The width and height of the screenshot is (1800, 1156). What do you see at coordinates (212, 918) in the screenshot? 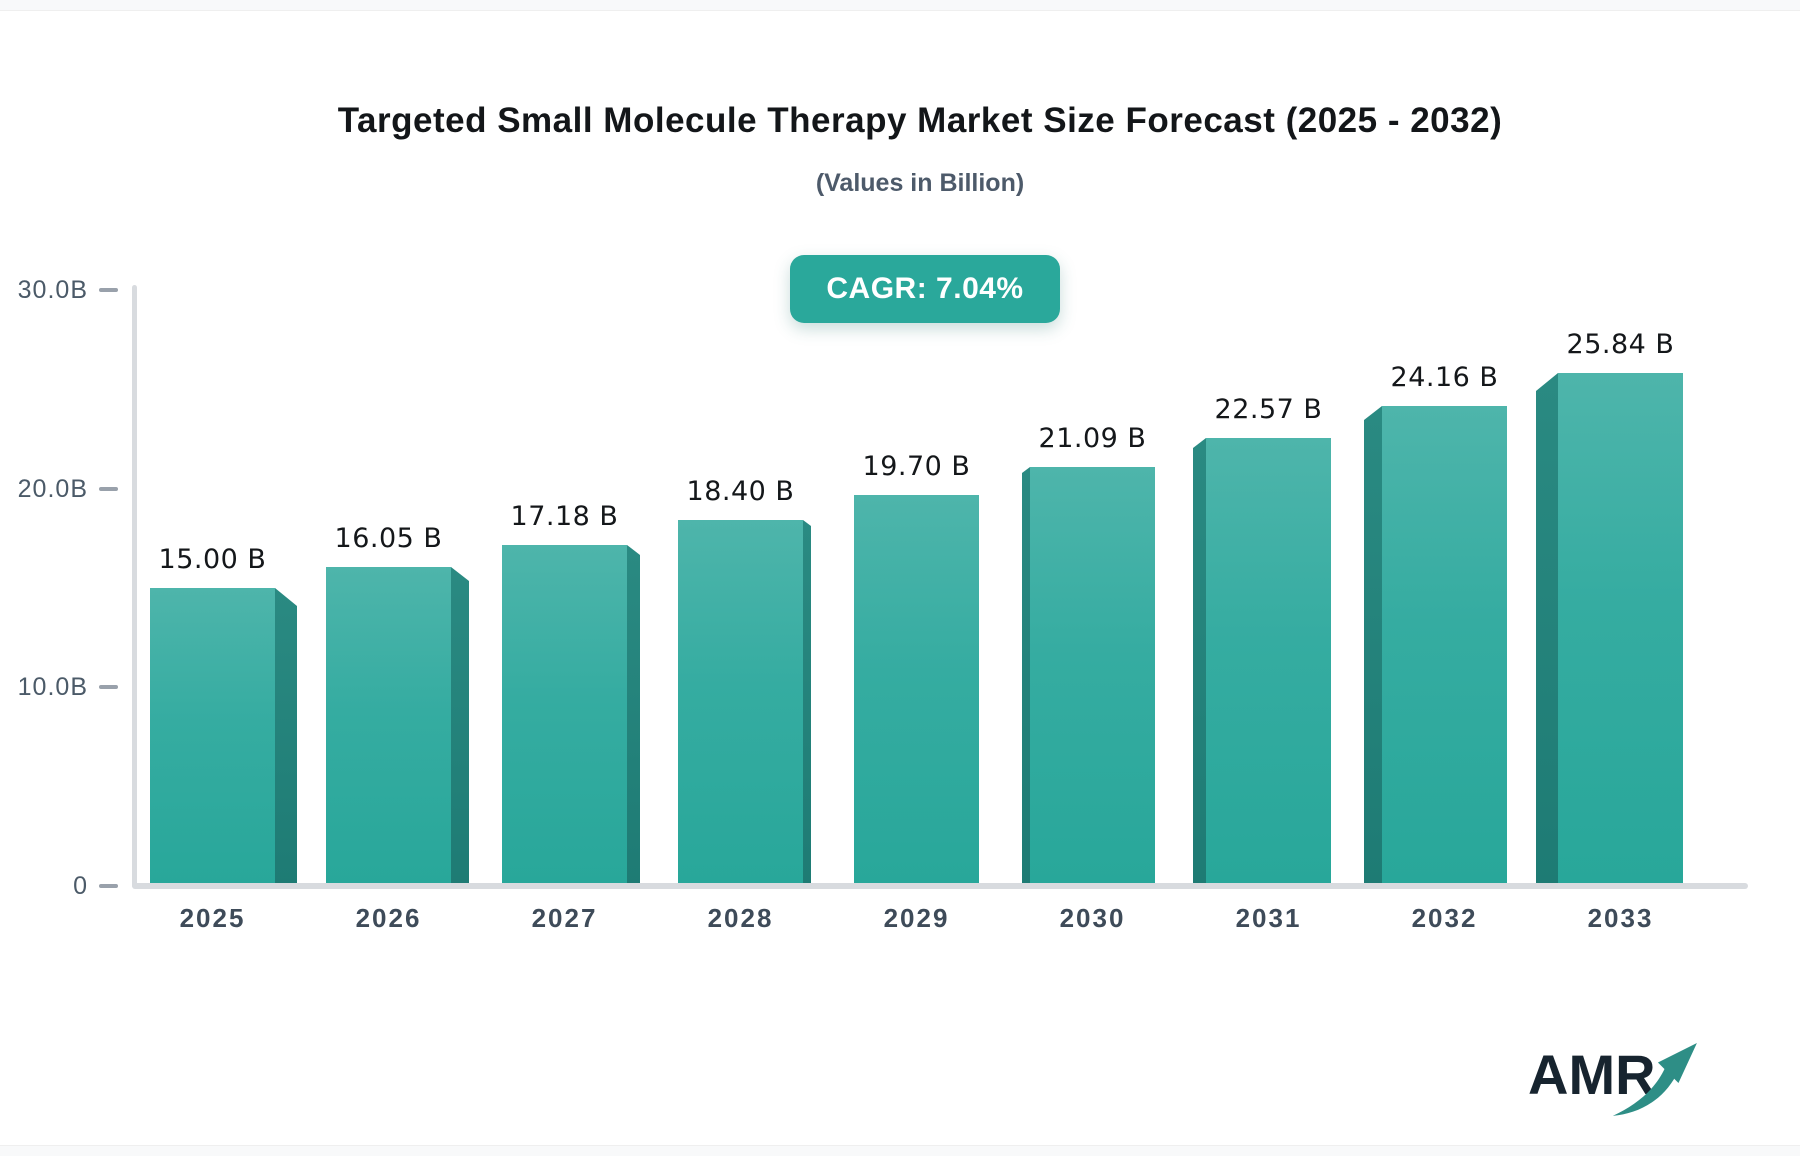
I see `x-axis-label-2025: 2025` at bounding box center [212, 918].